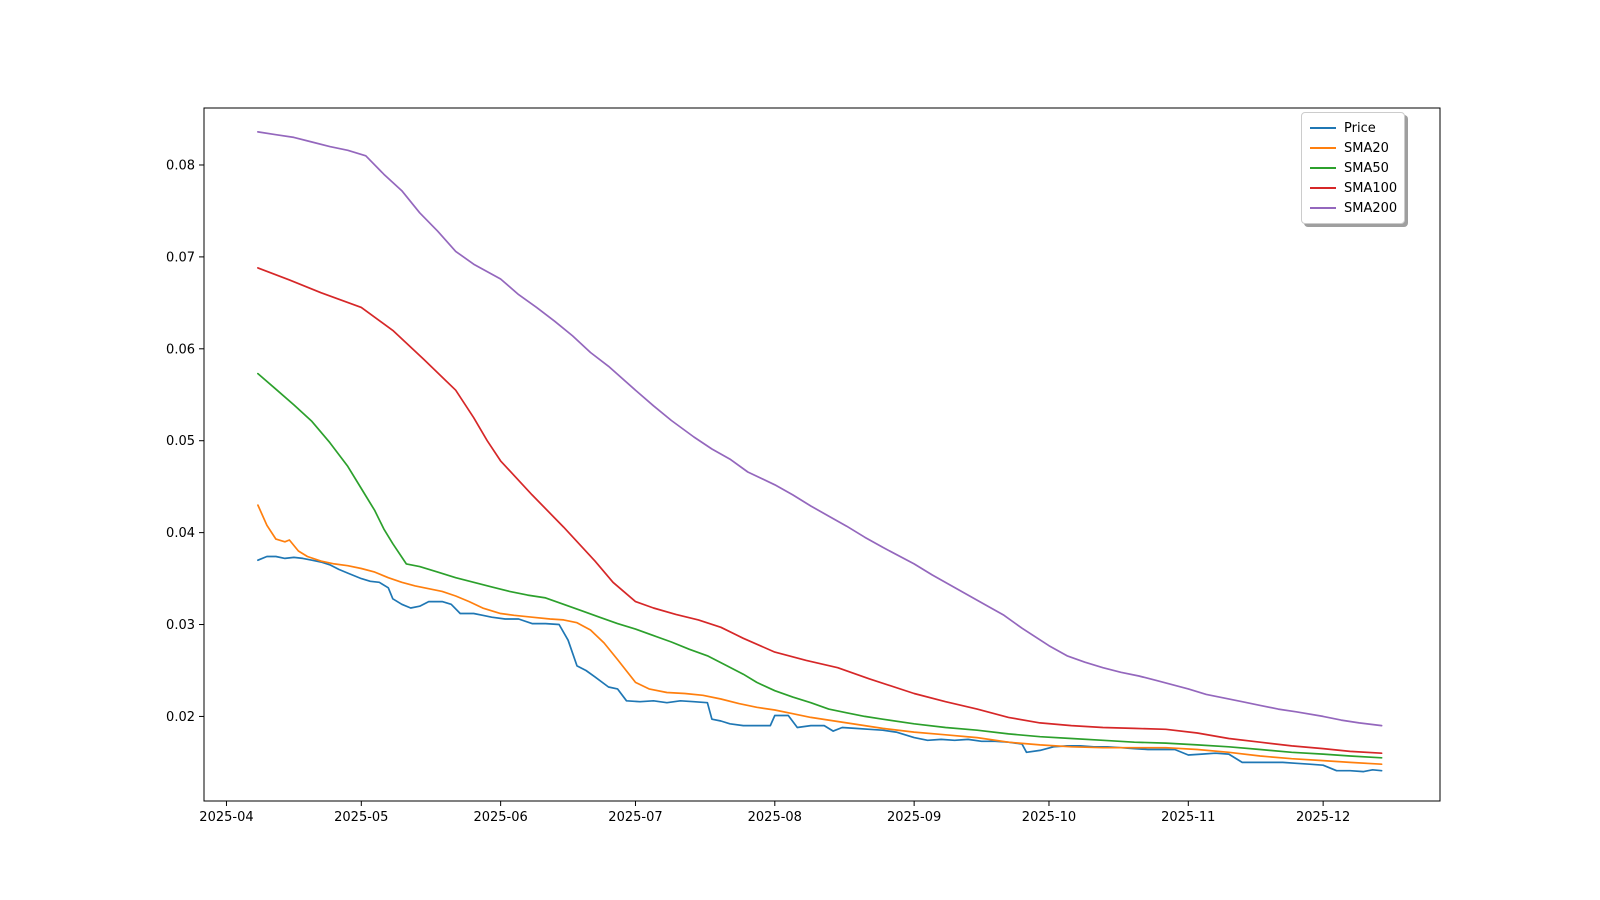 Image resolution: width=1600 pixels, height=900 pixels. Describe the element at coordinates (180, 257) in the screenshot. I see `y-tick-label: 0.07` at that location.